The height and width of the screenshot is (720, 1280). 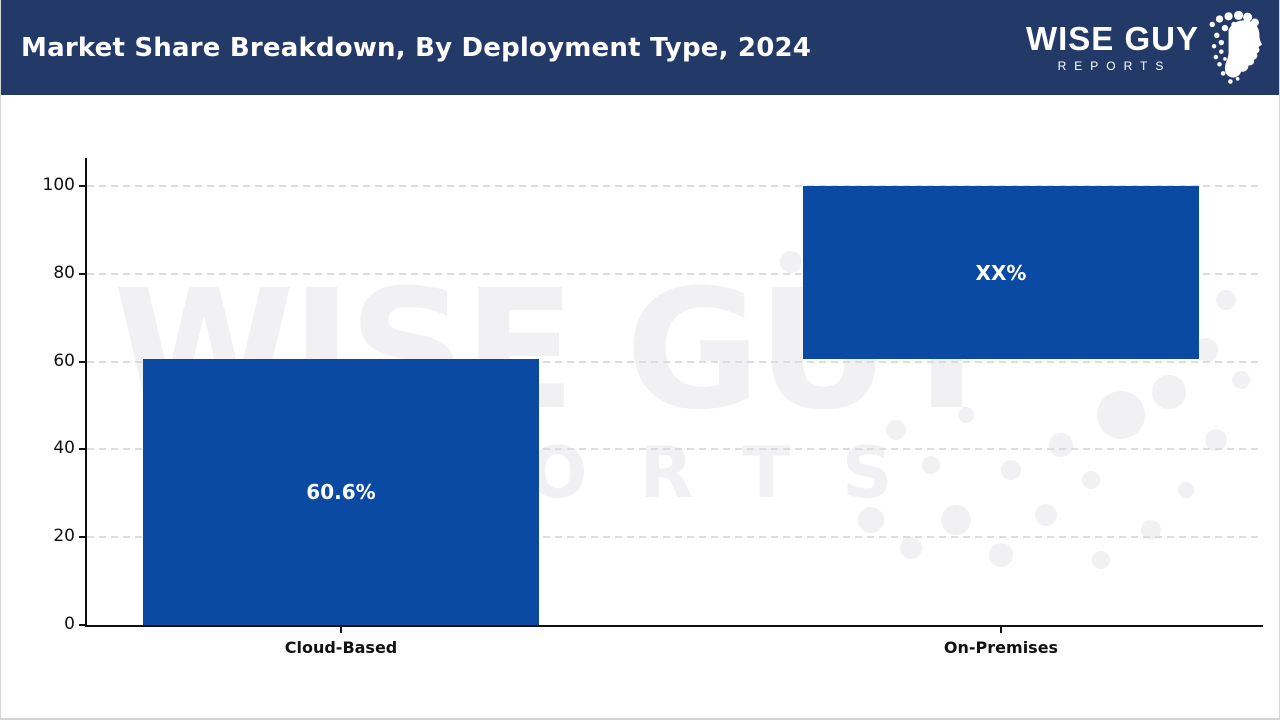 I want to click on x-axis, so click(x=674, y=626).